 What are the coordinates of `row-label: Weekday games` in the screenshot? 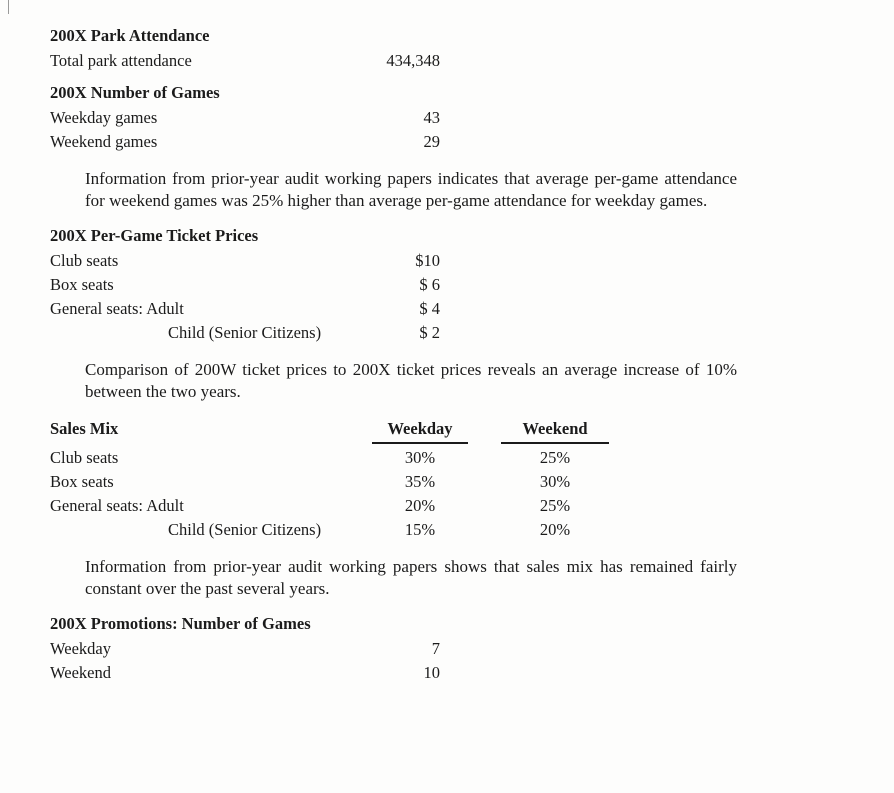 It's located at (104, 117).